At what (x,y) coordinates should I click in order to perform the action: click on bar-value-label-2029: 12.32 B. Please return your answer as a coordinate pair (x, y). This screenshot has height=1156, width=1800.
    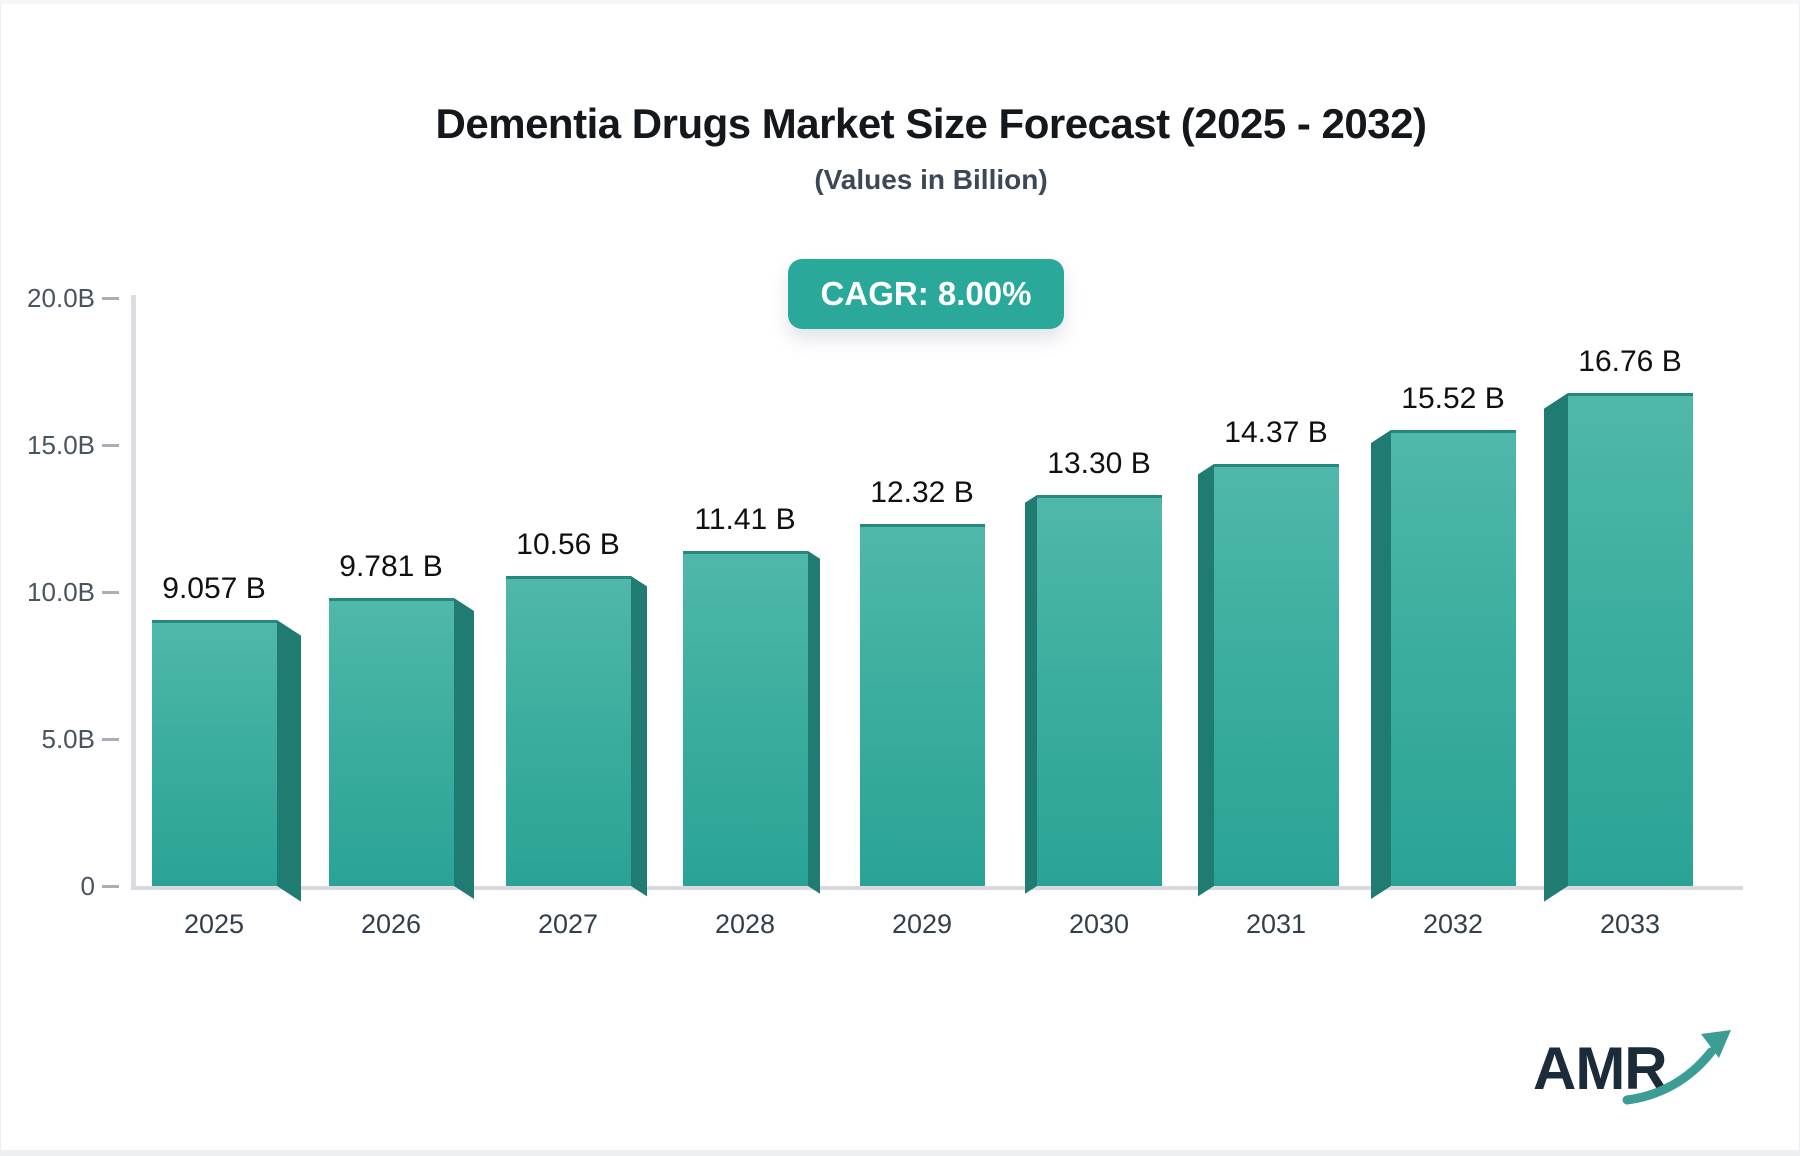
    Looking at the image, I should click on (922, 492).